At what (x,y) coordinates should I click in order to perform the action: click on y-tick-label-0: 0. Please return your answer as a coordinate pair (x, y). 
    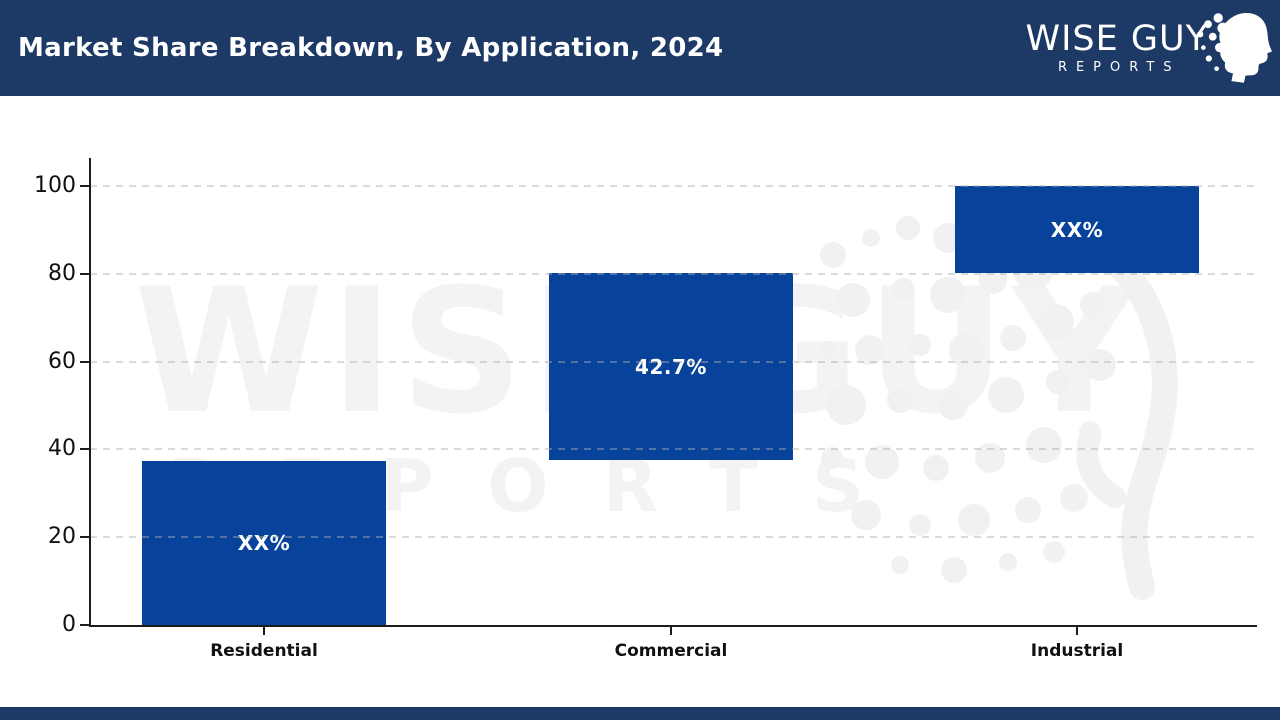
    Looking at the image, I should click on (69, 624).